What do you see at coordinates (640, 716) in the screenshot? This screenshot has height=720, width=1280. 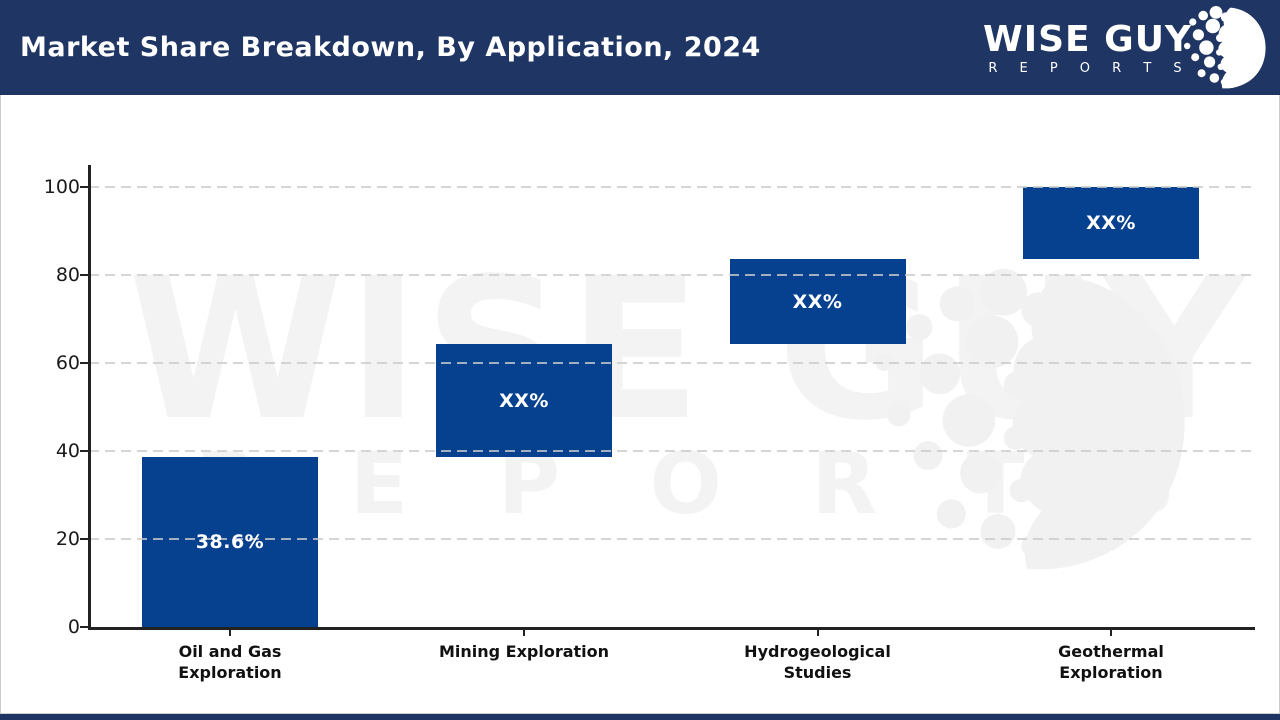 I see `footer-strip` at bounding box center [640, 716].